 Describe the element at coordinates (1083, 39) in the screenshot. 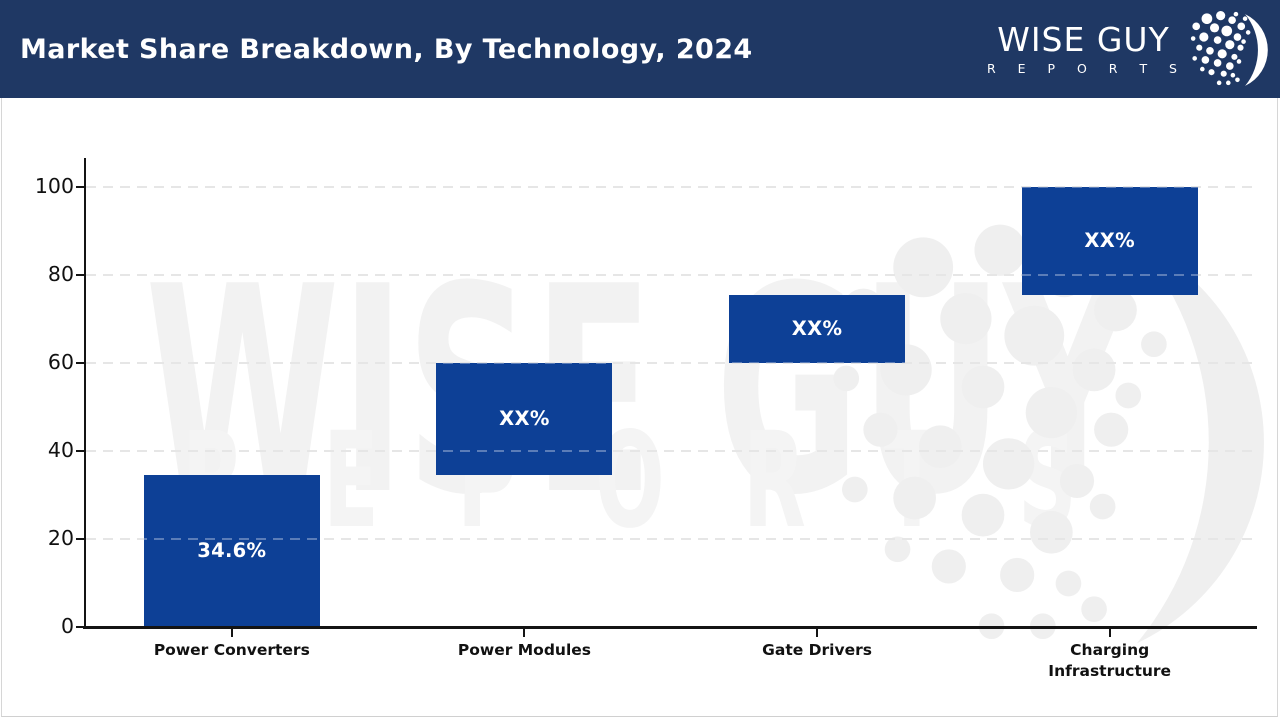

I see `logo-wordmark: WISE GUY` at that location.